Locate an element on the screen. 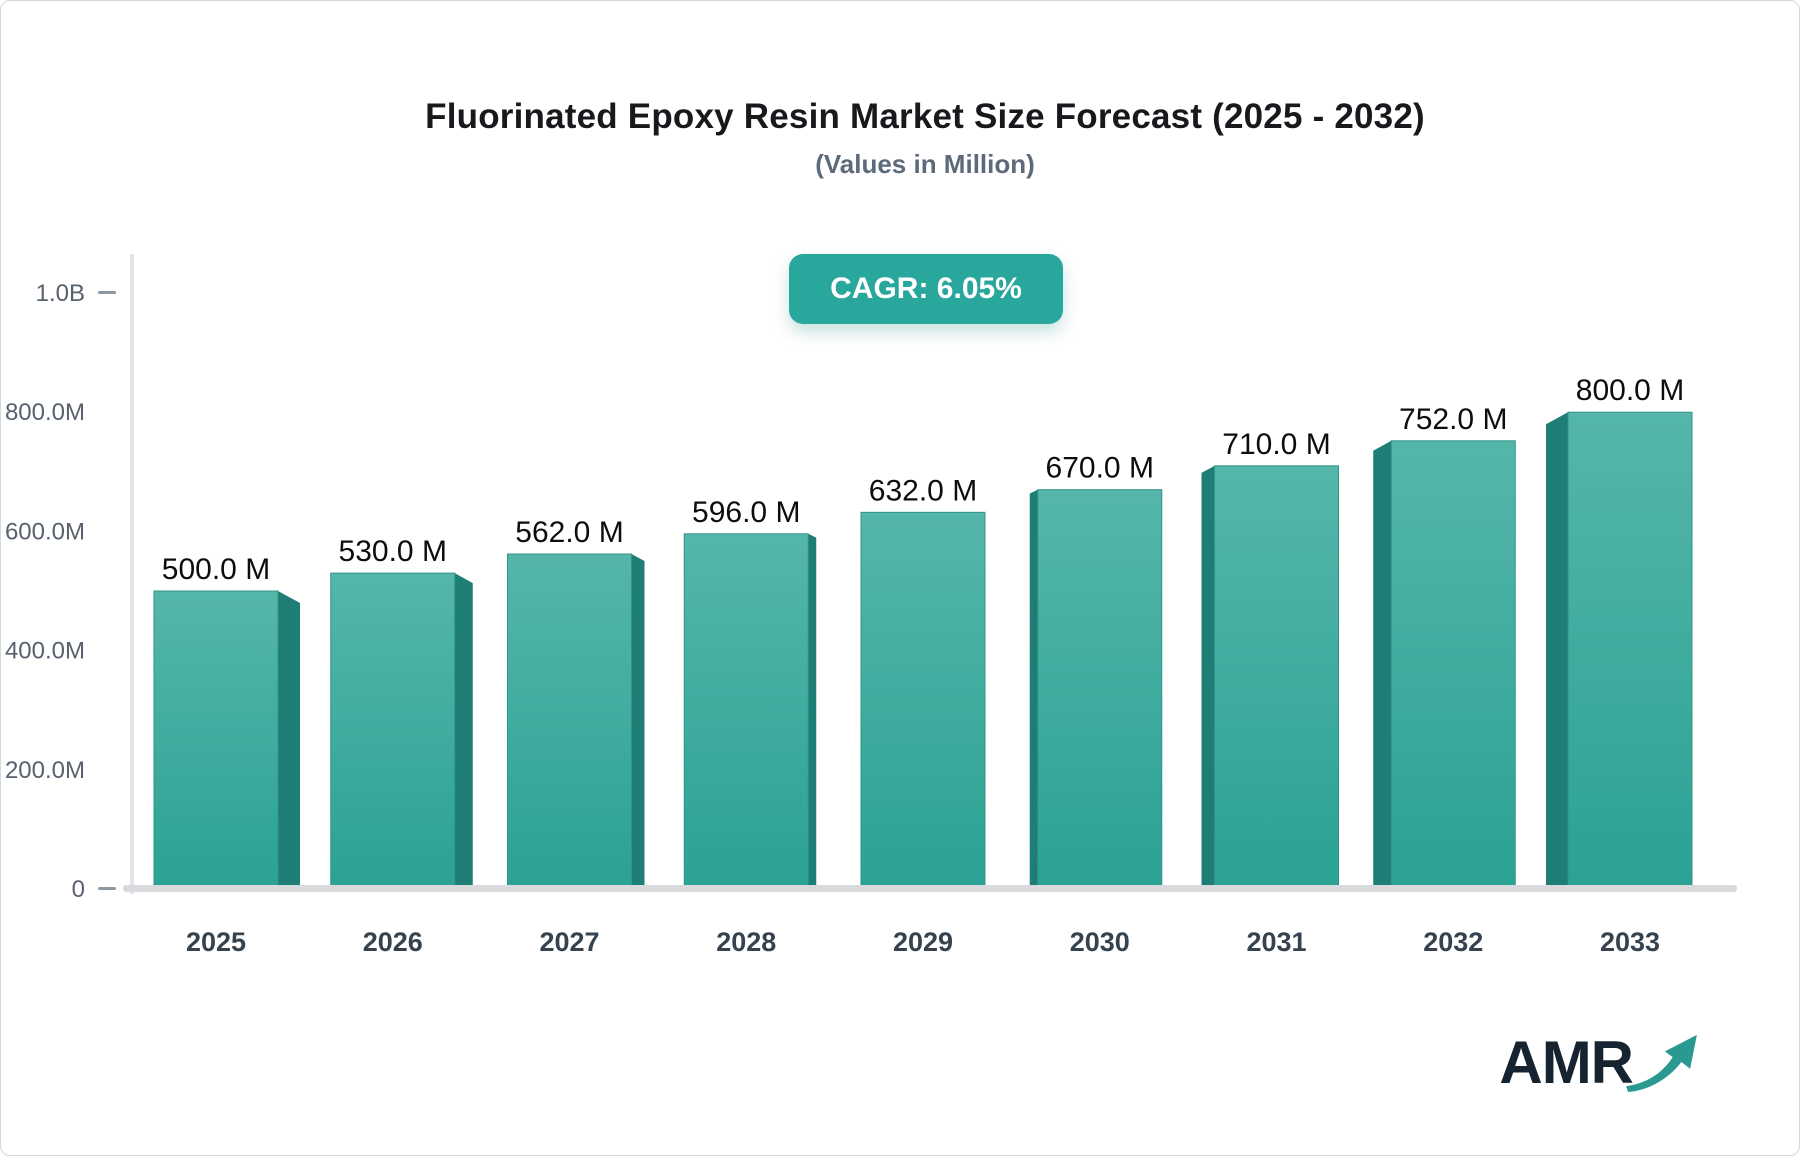 This screenshot has width=1800, height=1156. bar-side-2030 is located at coordinates (1033, 689).